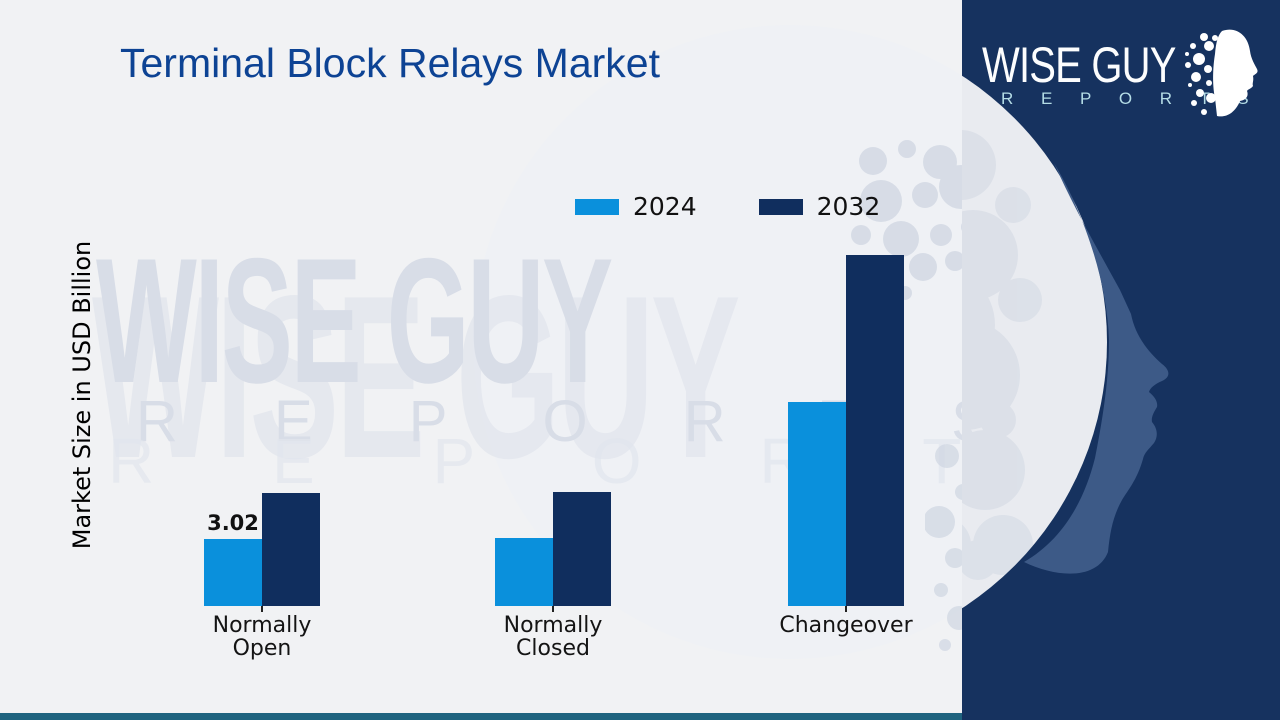  I want to click on brand-logo-wordmark: WISE GUY, so click(1079, 65).